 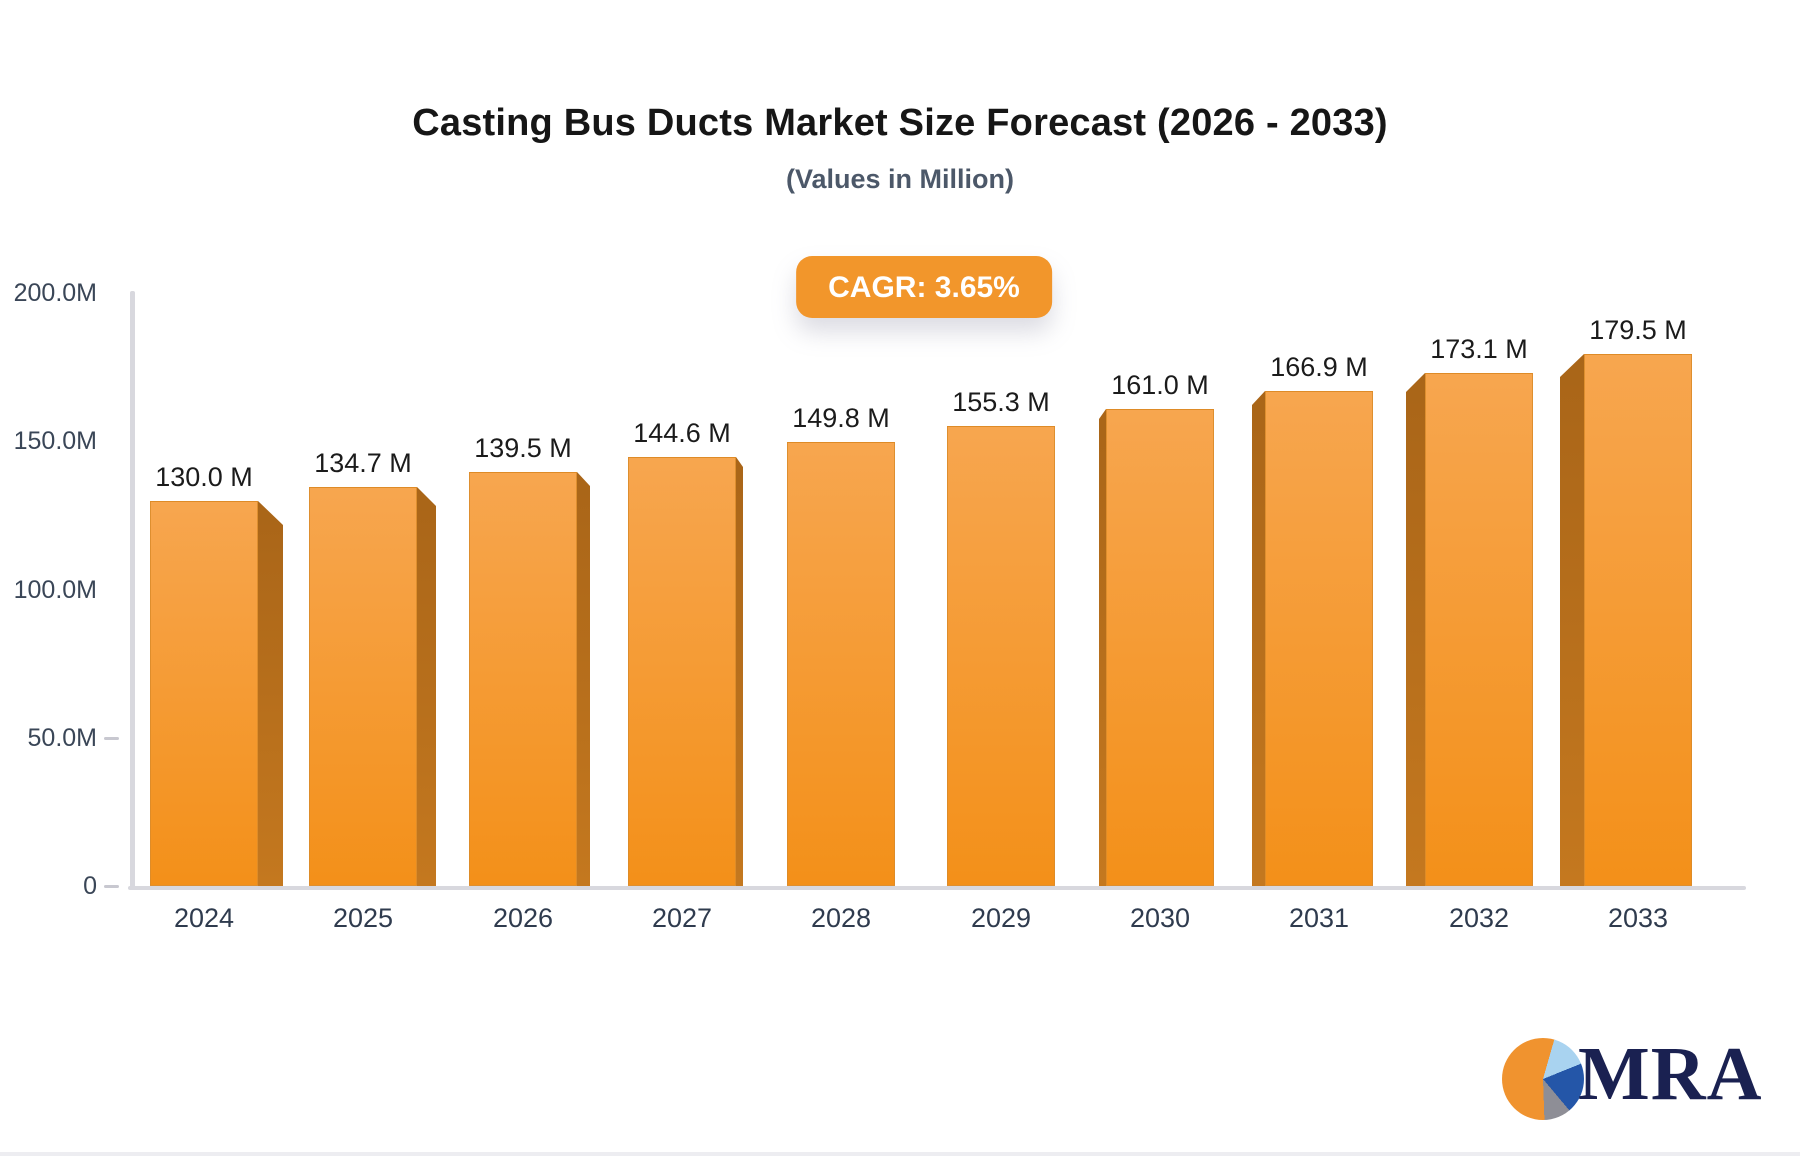 I want to click on brand-logo: MRA, so click(x=1651, y=1079).